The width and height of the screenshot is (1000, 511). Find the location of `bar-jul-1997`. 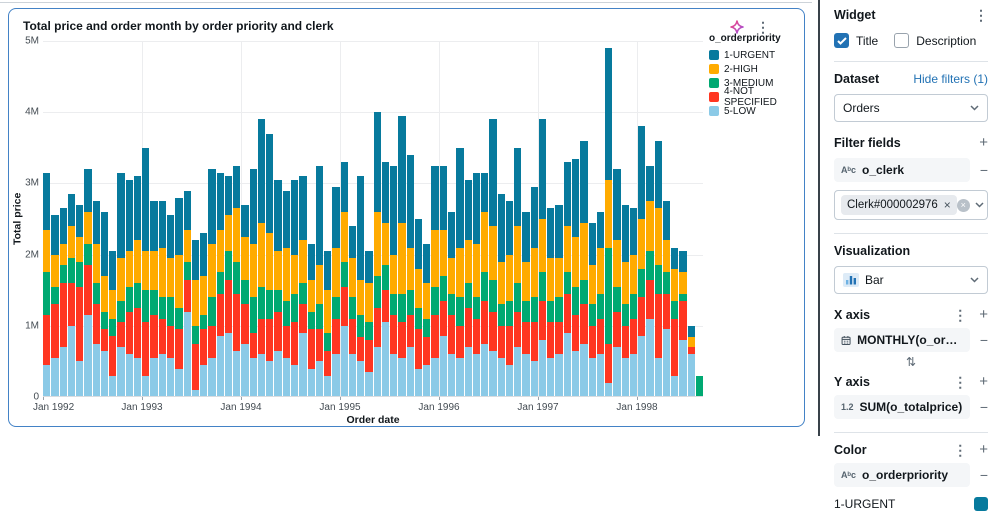

bar-jul-1997 is located at coordinates (592, 219).